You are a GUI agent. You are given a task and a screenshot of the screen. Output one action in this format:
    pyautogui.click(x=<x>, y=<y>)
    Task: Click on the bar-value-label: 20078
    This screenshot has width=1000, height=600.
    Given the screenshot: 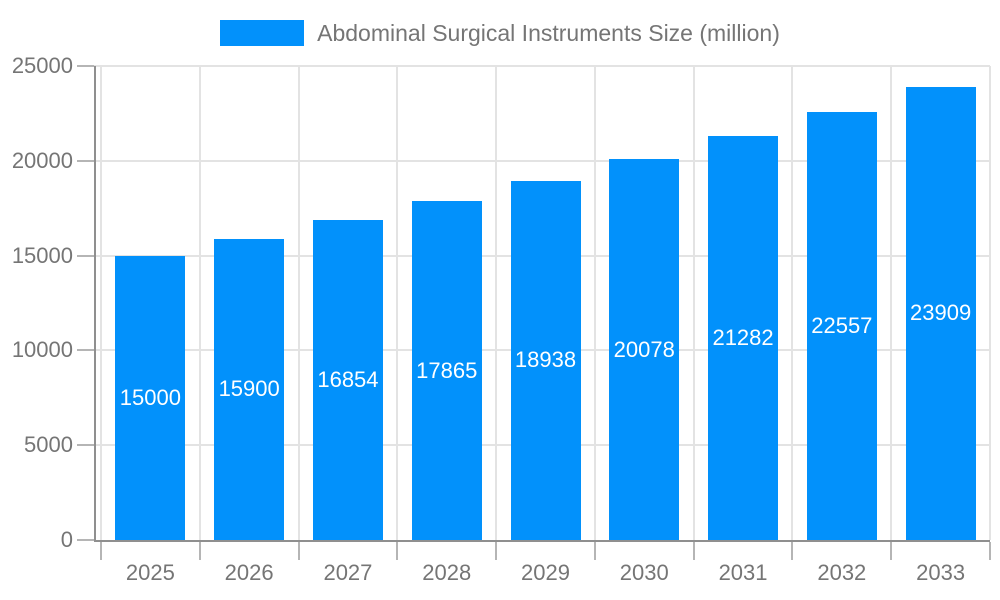 What is the action you would take?
    pyautogui.click(x=644, y=349)
    